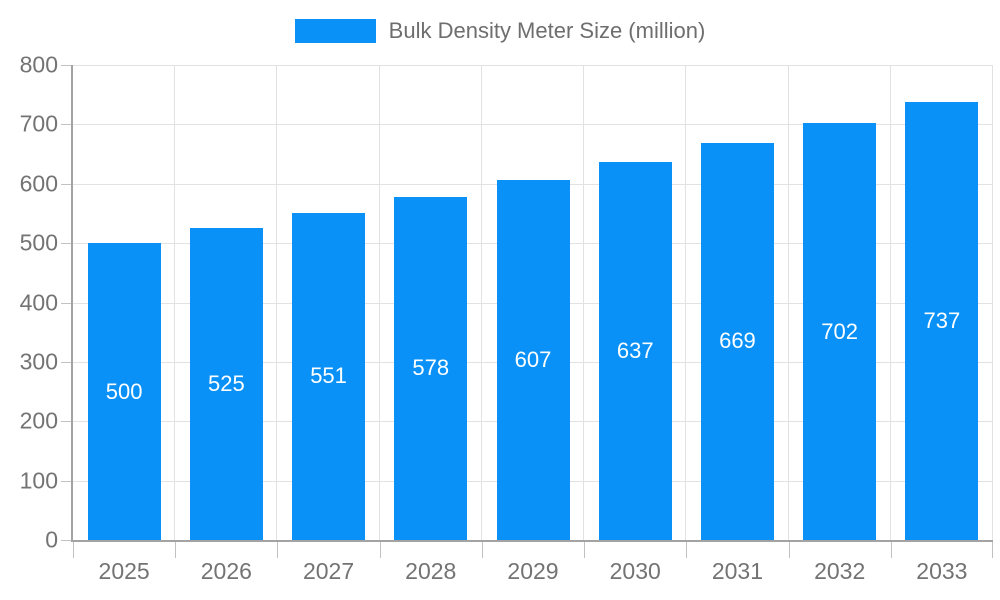 This screenshot has height=600, width=1000. Describe the element at coordinates (72, 303) in the screenshot. I see `y-axis-line` at that location.